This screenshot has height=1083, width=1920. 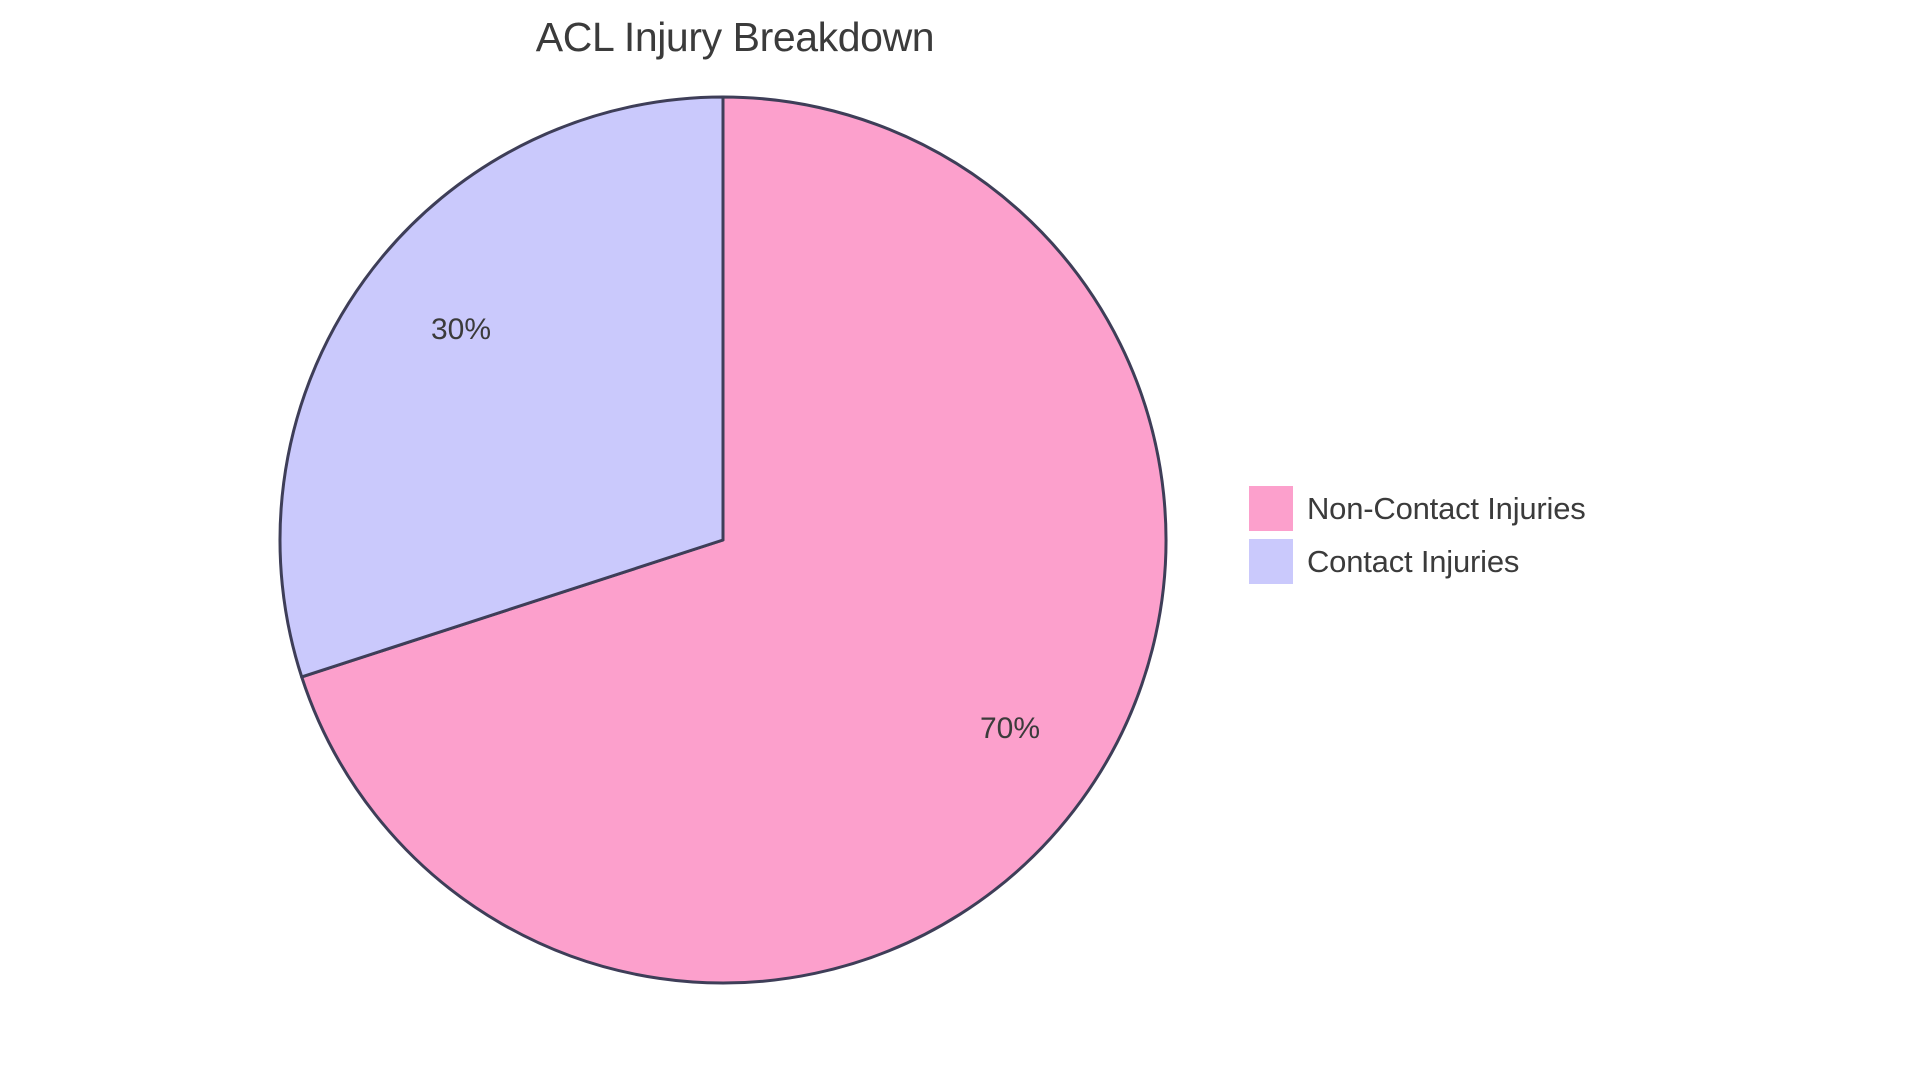 What do you see at coordinates (1010, 728) in the screenshot?
I see `pie-slice-label-non-contact-injuries: 70%` at bounding box center [1010, 728].